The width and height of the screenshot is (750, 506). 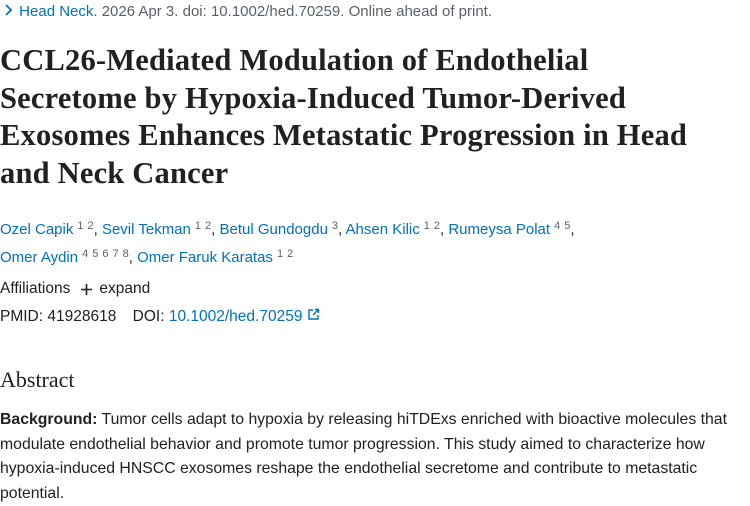 What do you see at coordinates (235, 316) in the screenshot?
I see `doi-link: 10.1002/hed.70259` at bounding box center [235, 316].